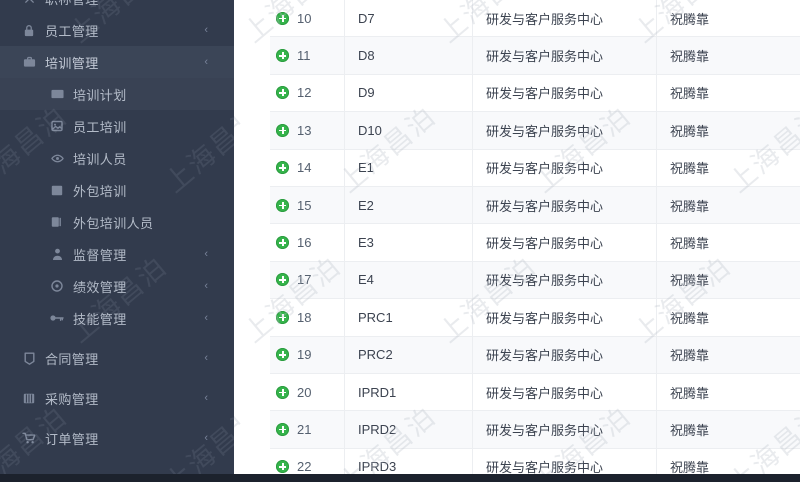  I want to click on sidebar-item-4: 员工培训, so click(117, 126).